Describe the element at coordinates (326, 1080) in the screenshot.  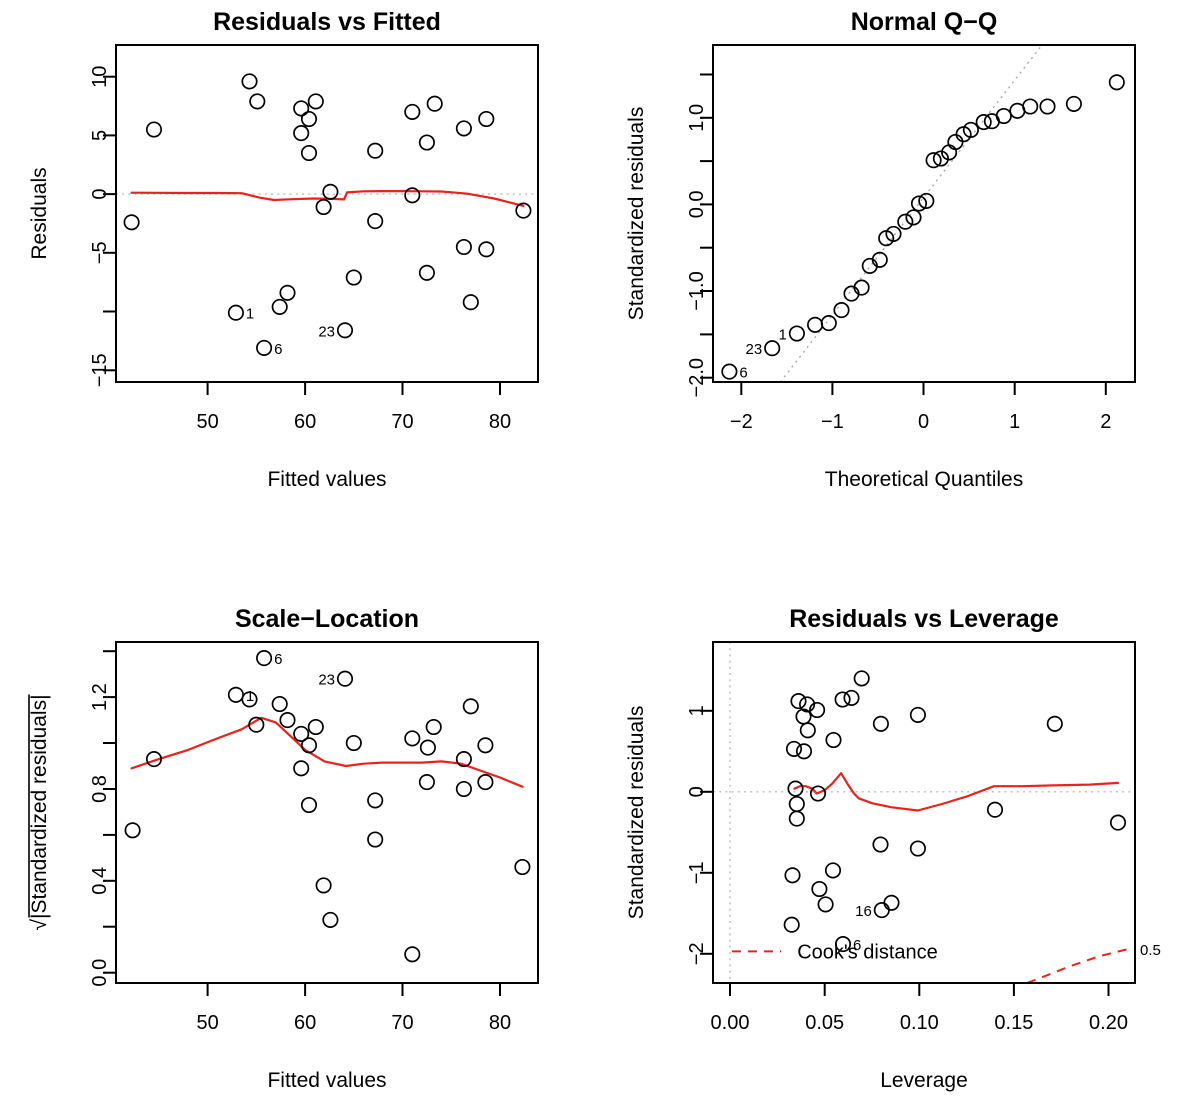
I see `x-axis-label: Fitted values` at that location.